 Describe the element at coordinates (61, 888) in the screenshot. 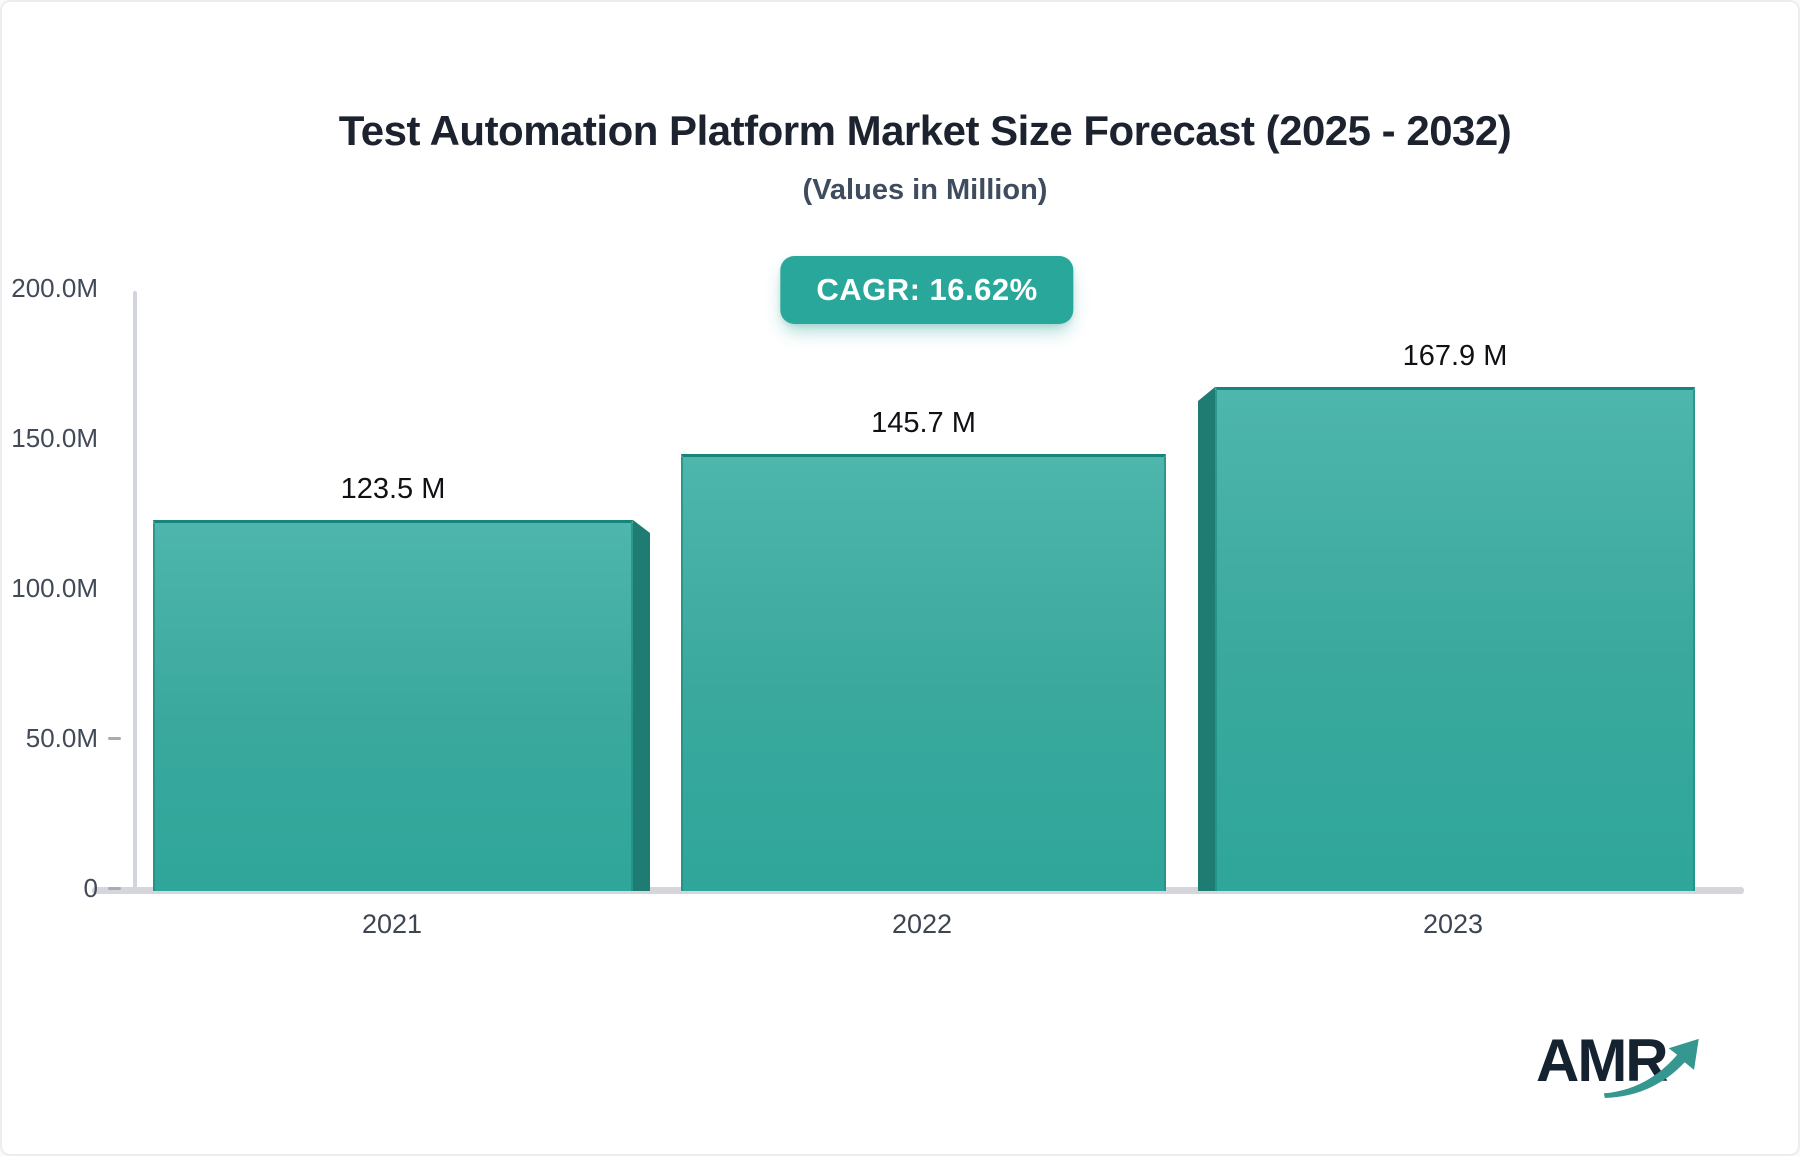

I see `y-tick-label-0: 0` at that location.